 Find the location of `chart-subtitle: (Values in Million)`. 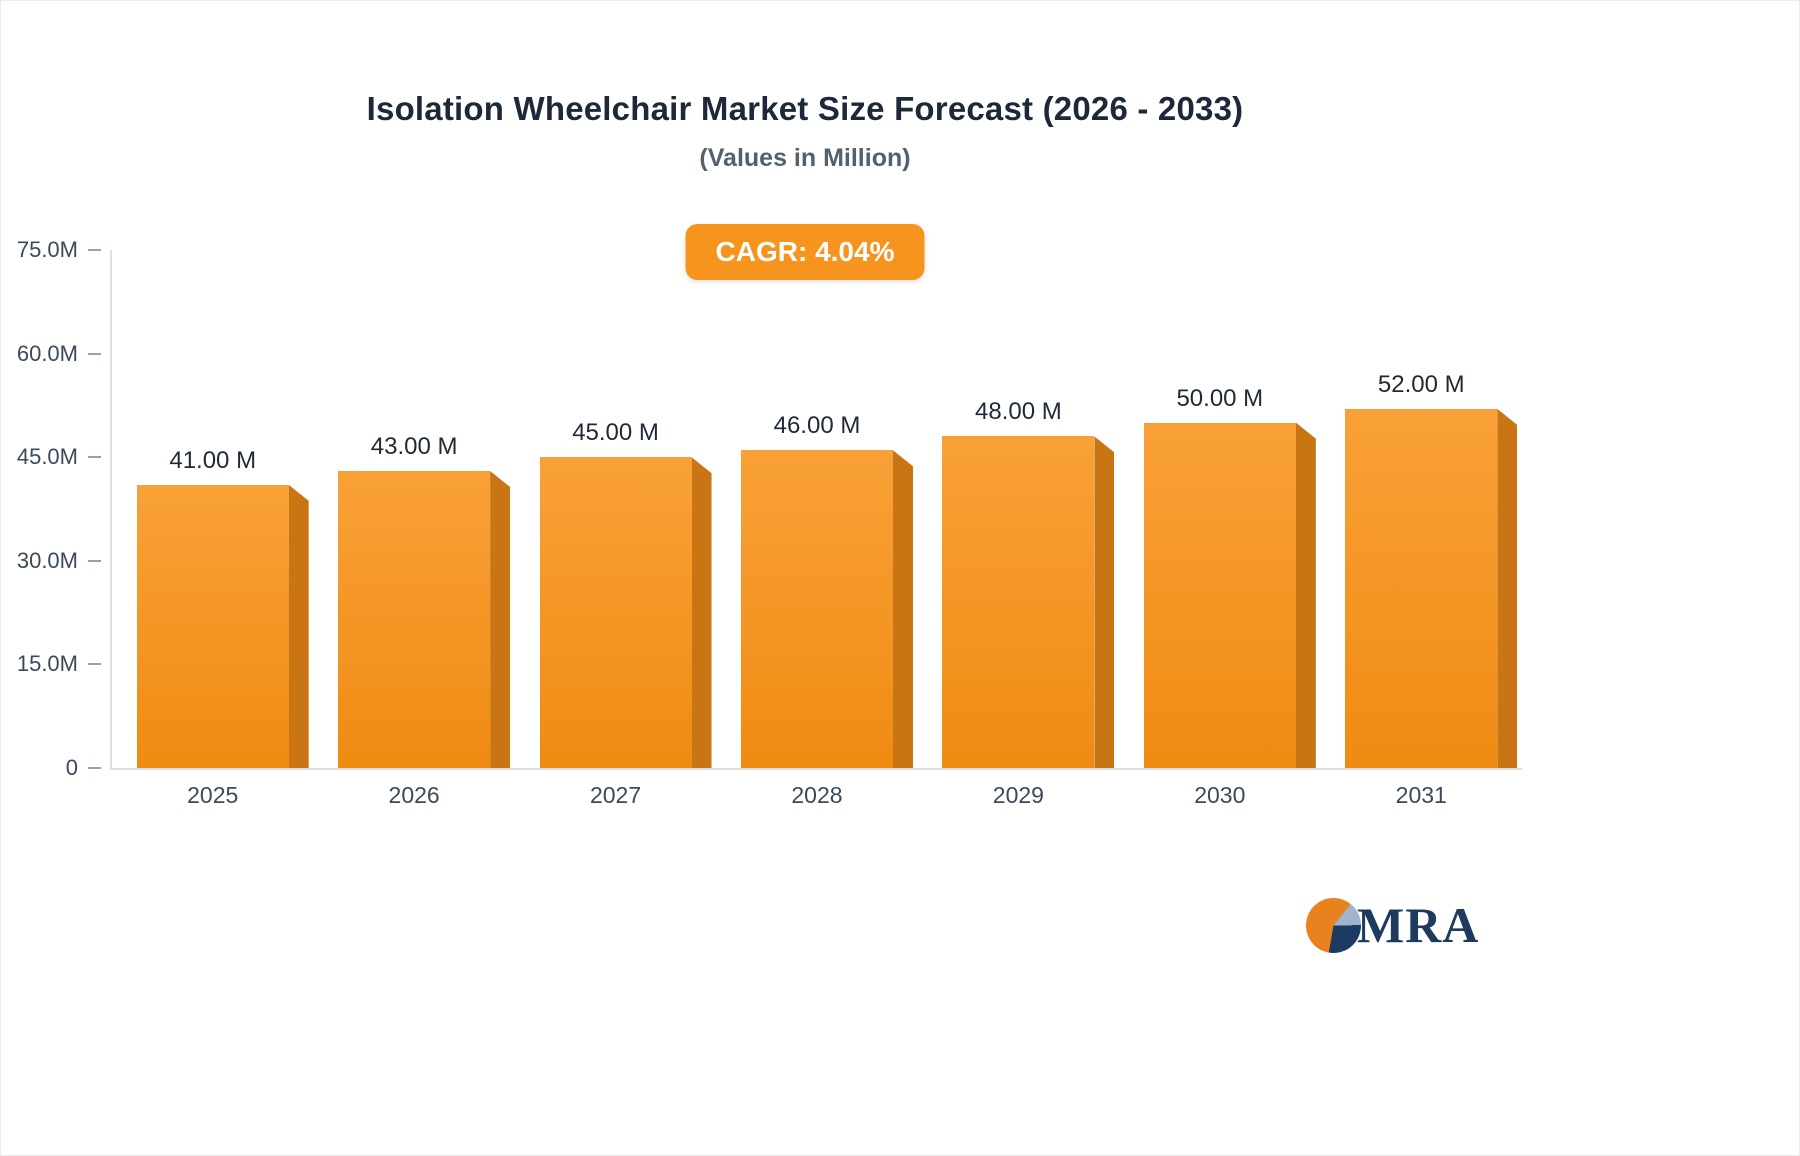

chart-subtitle: (Values in Million) is located at coordinates (805, 158).